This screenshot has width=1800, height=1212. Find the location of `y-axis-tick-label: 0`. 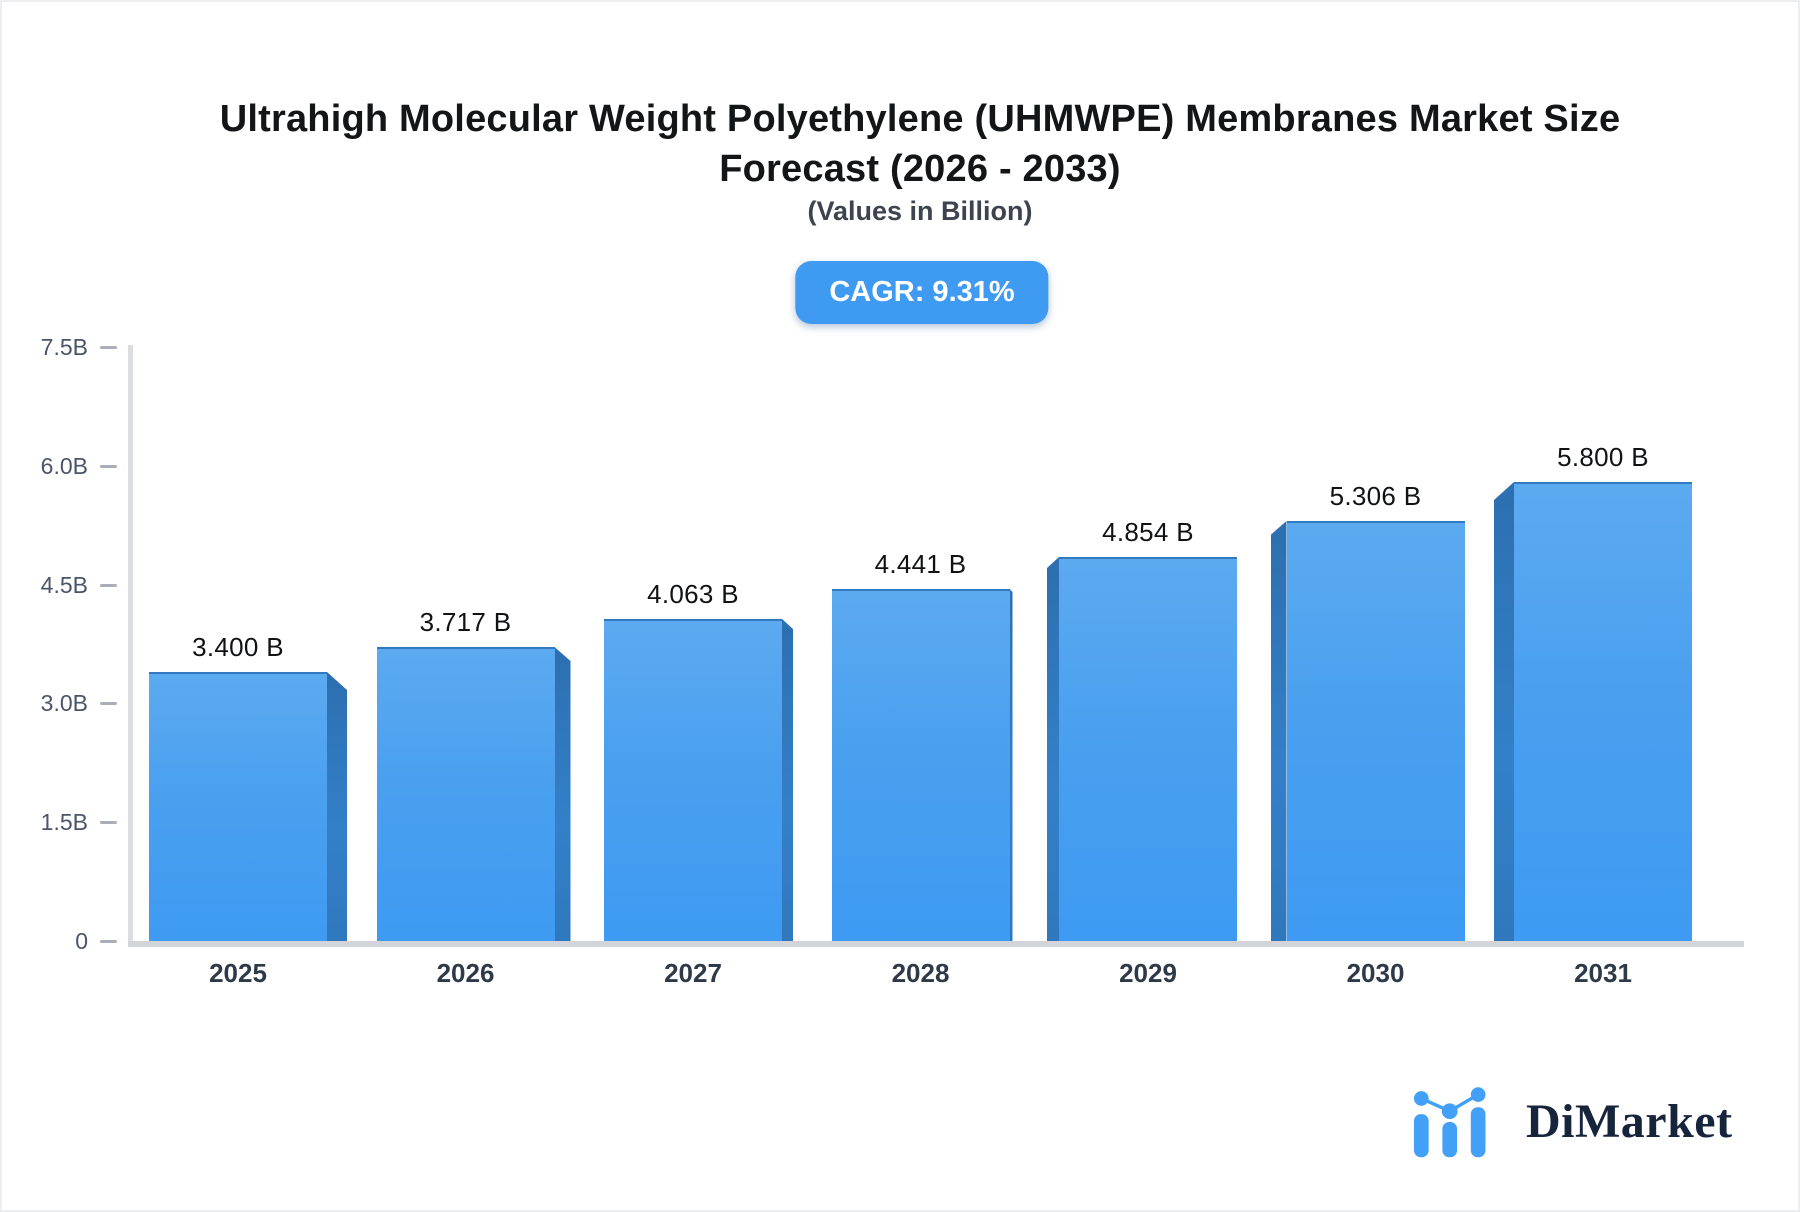

y-axis-tick-label: 0 is located at coordinates (81, 941).